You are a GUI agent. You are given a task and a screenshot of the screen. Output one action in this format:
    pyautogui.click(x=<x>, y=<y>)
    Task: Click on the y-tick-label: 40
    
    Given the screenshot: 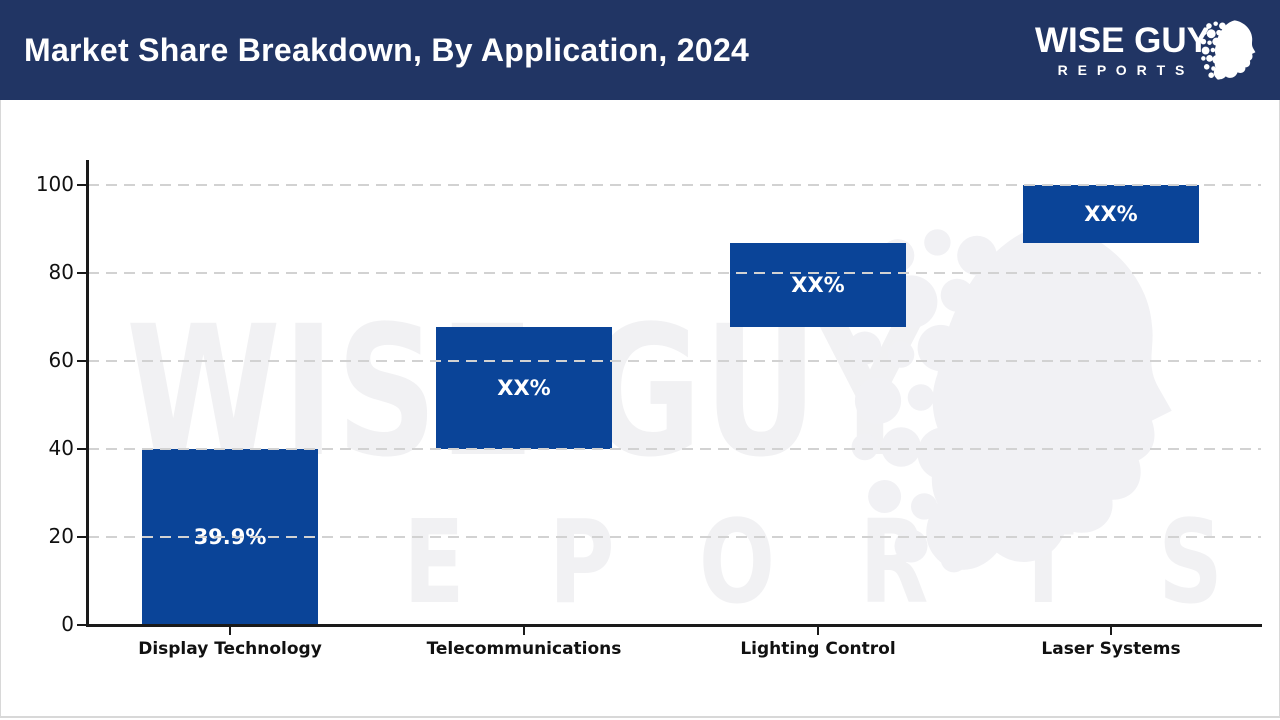 What is the action you would take?
    pyautogui.click(x=61, y=448)
    